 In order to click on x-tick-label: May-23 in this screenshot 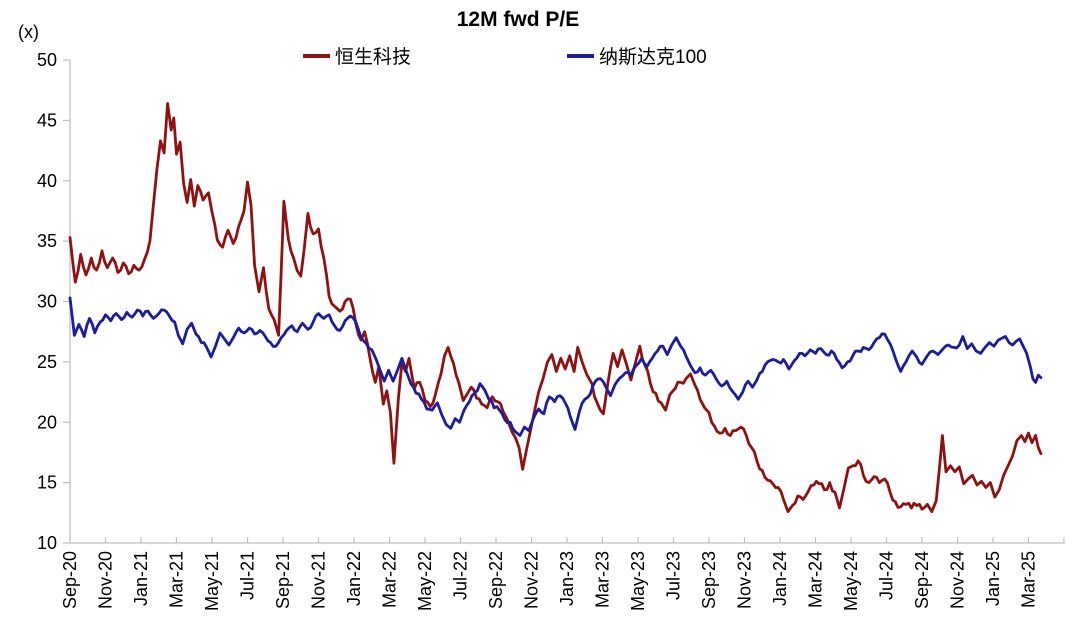, I will do `click(638, 581)`.